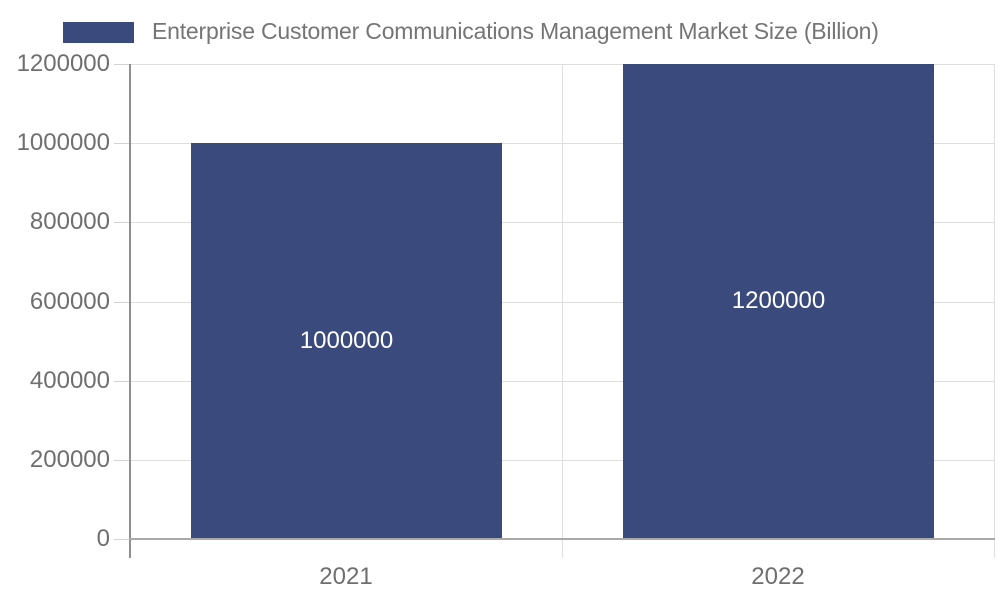 Image resolution: width=1000 pixels, height=600 pixels. I want to click on x-axis-baseline, so click(562, 539).